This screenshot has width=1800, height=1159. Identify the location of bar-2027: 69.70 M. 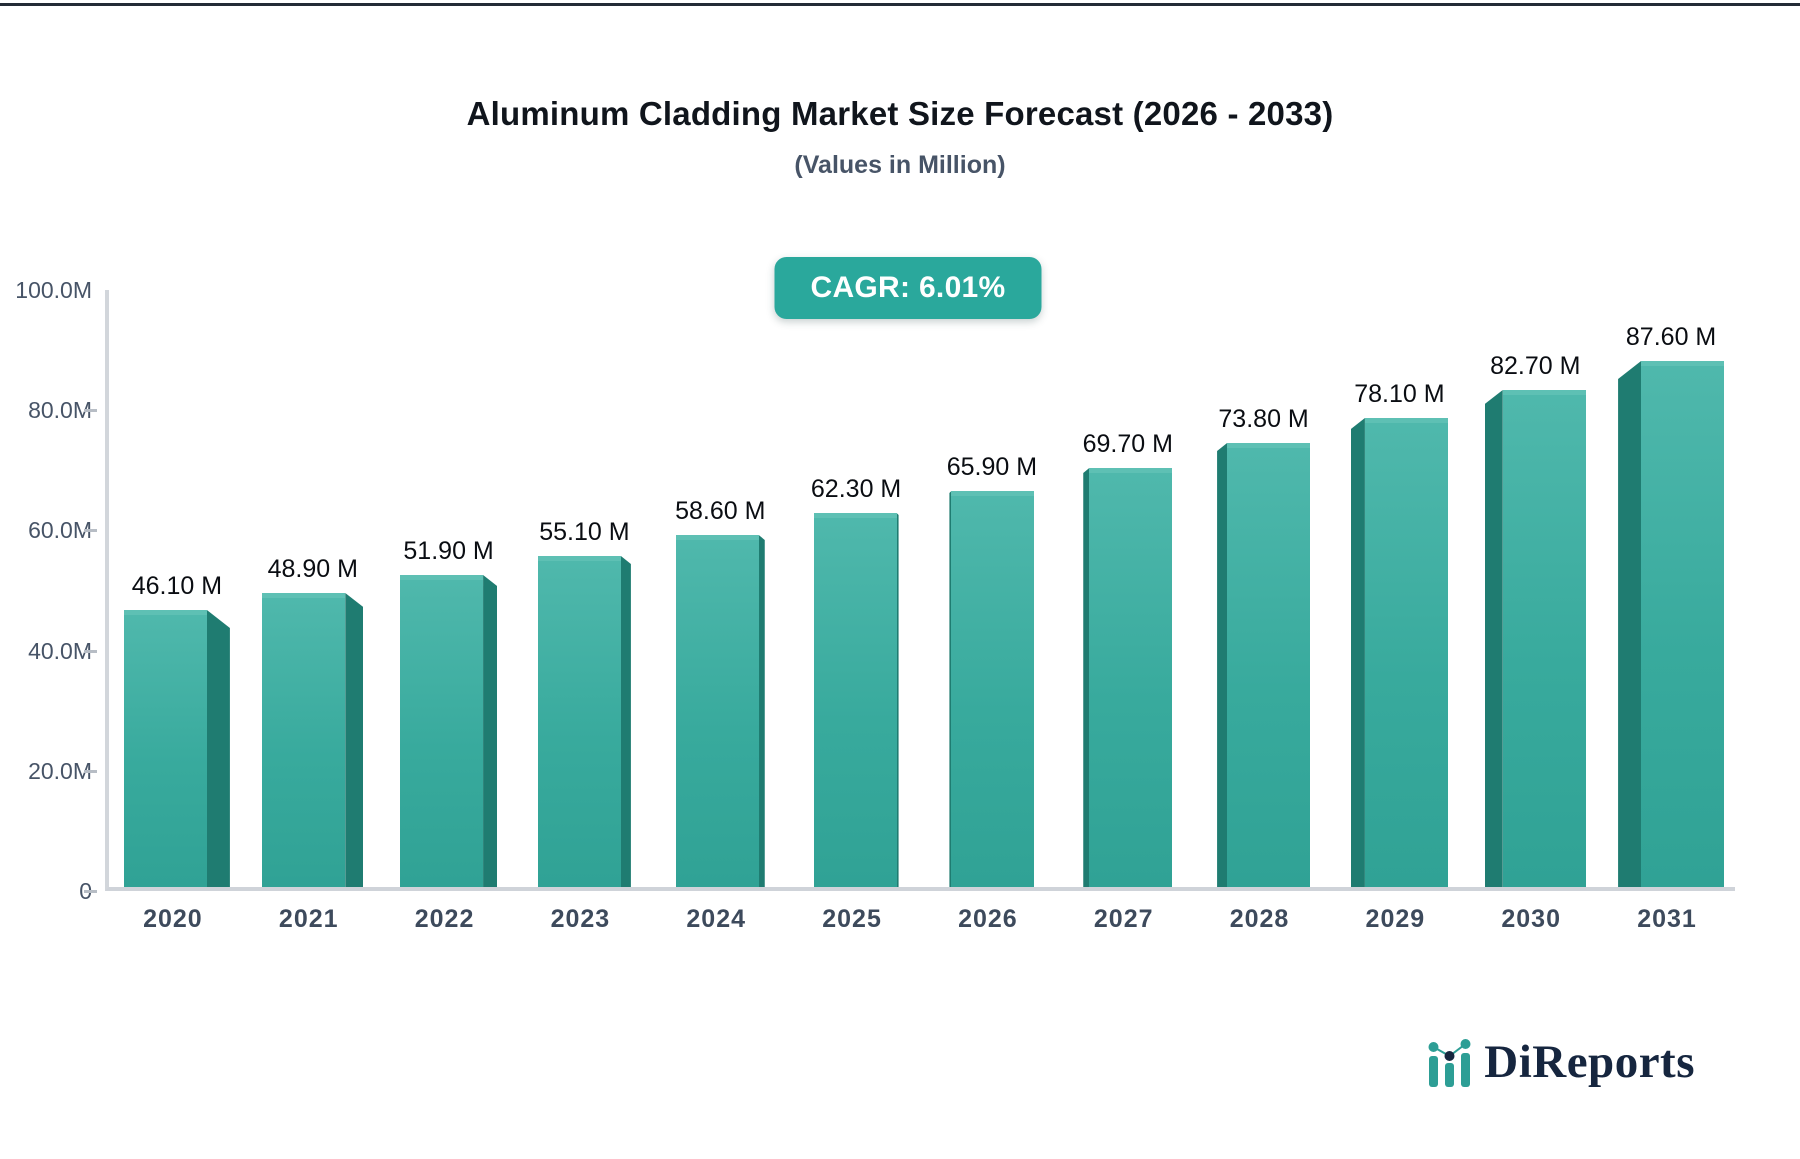
(1128, 658).